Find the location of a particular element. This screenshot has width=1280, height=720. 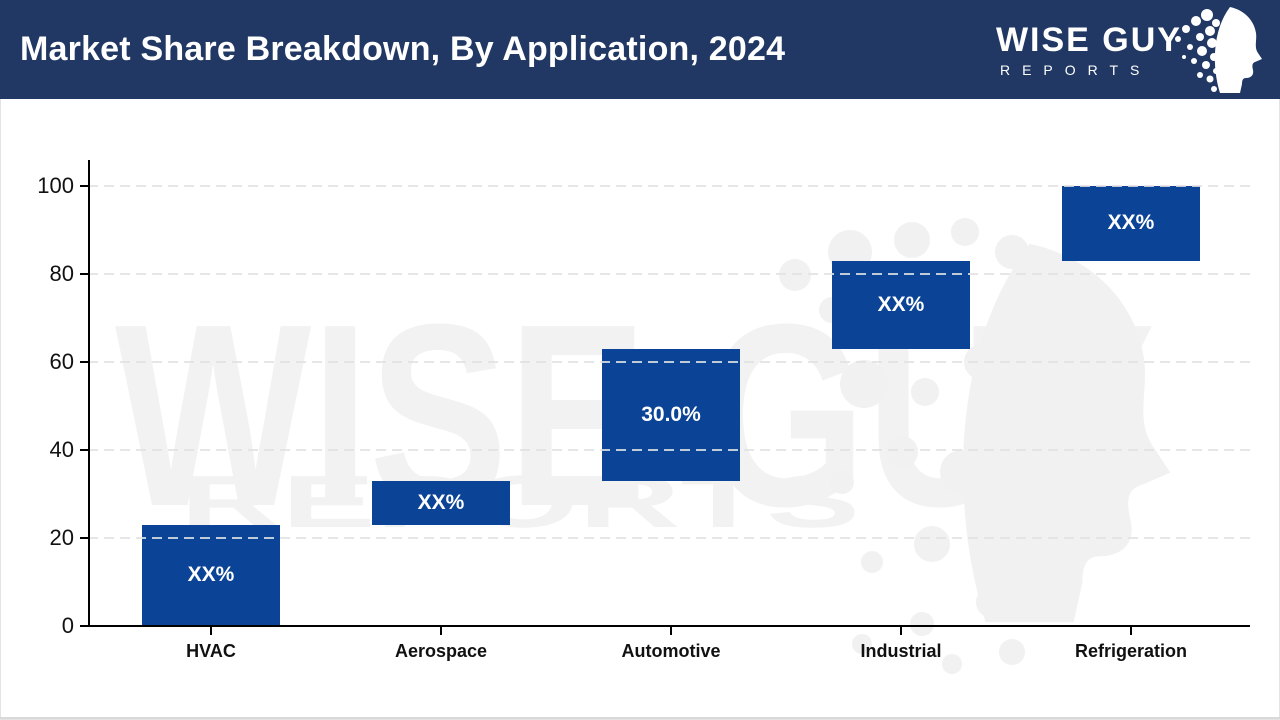

y-tick-label-0: 0 is located at coordinates (67, 625).